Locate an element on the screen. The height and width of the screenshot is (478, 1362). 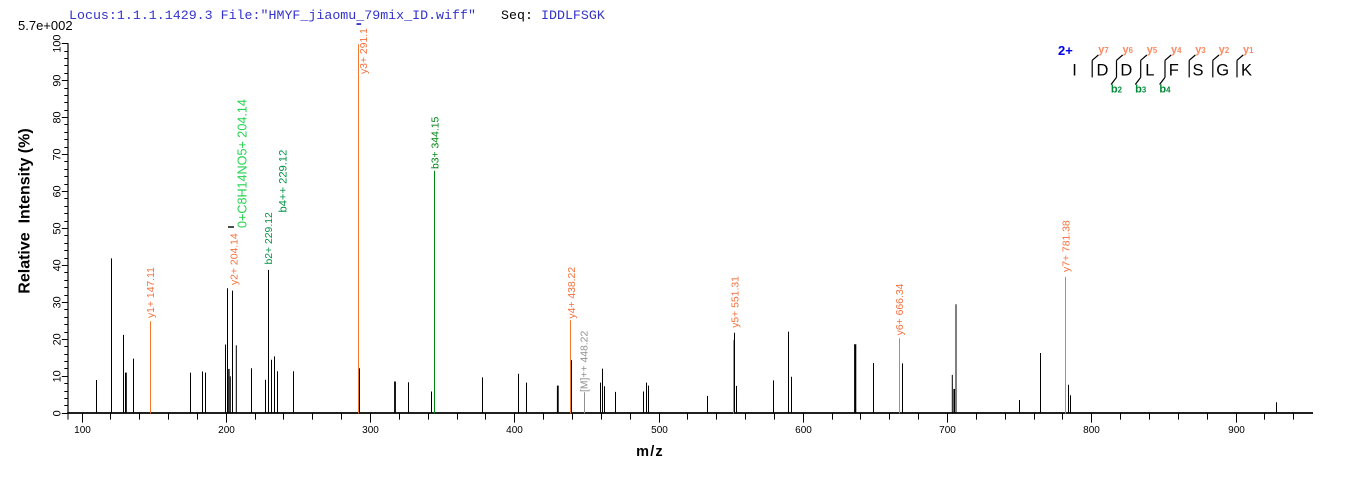
svg-text: y2 is located at coordinates (1224, 50).